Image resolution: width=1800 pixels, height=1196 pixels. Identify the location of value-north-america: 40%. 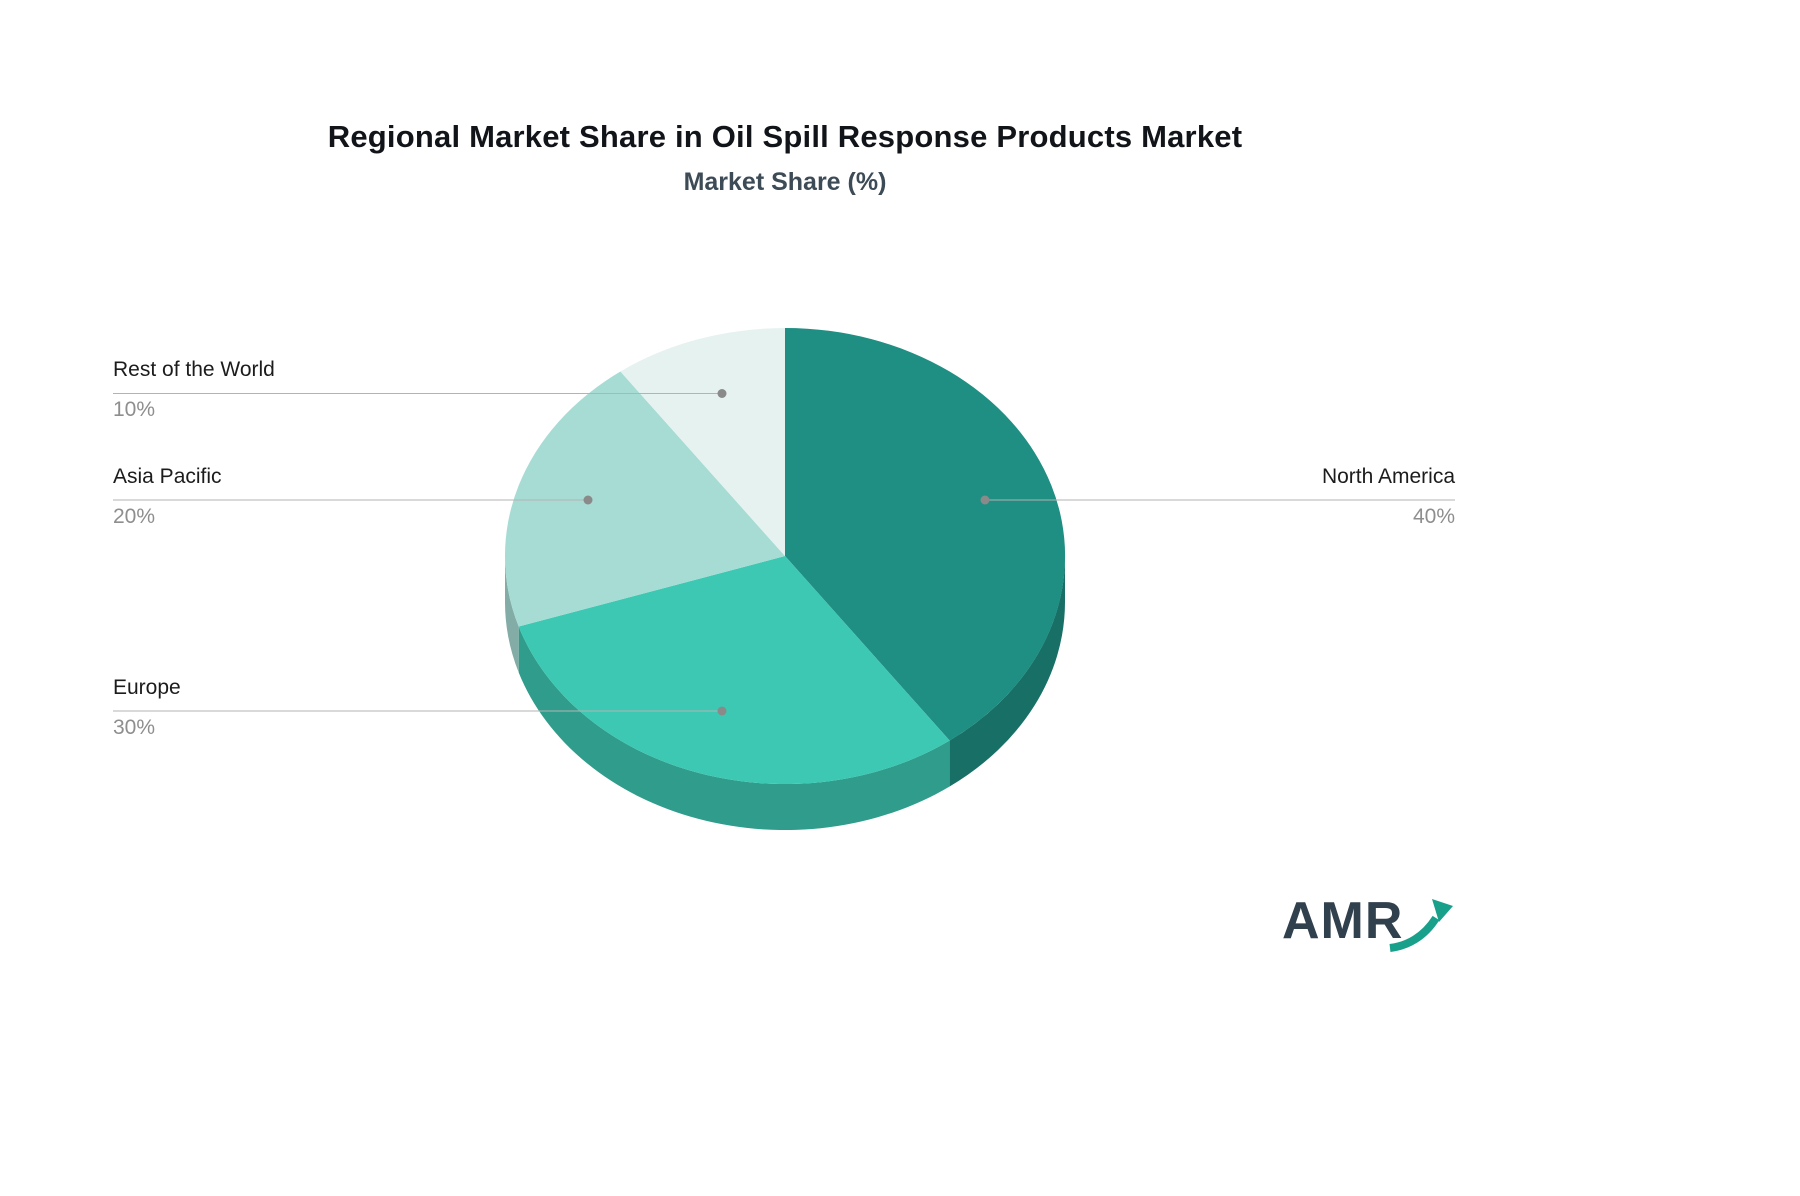
(1433, 516).